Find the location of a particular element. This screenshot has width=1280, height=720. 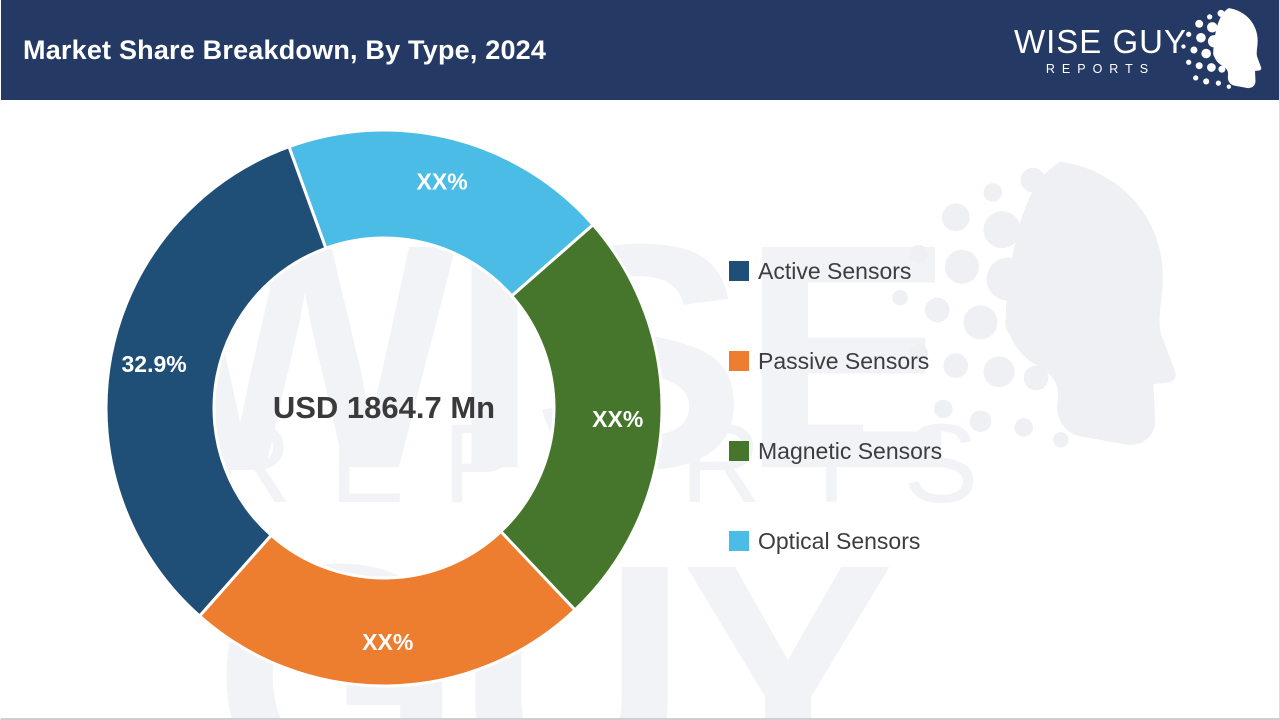

legend-label: Active Sensors is located at coordinates (835, 270).